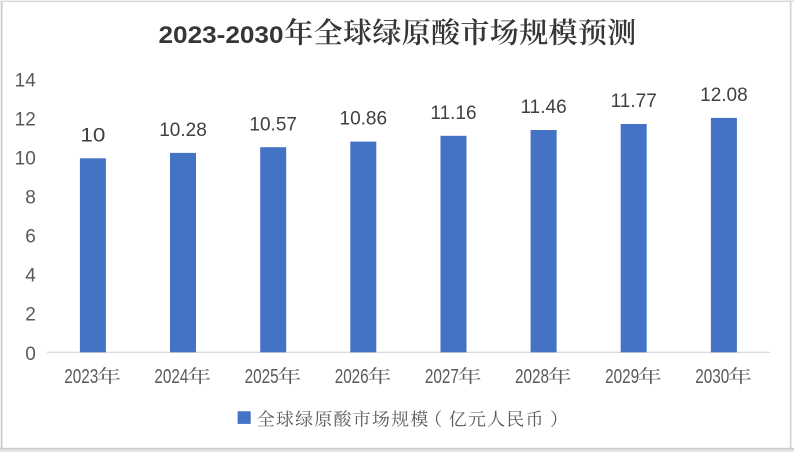  Describe the element at coordinates (442, 377) in the screenshot. I see `svg-text: 2027` at that location.